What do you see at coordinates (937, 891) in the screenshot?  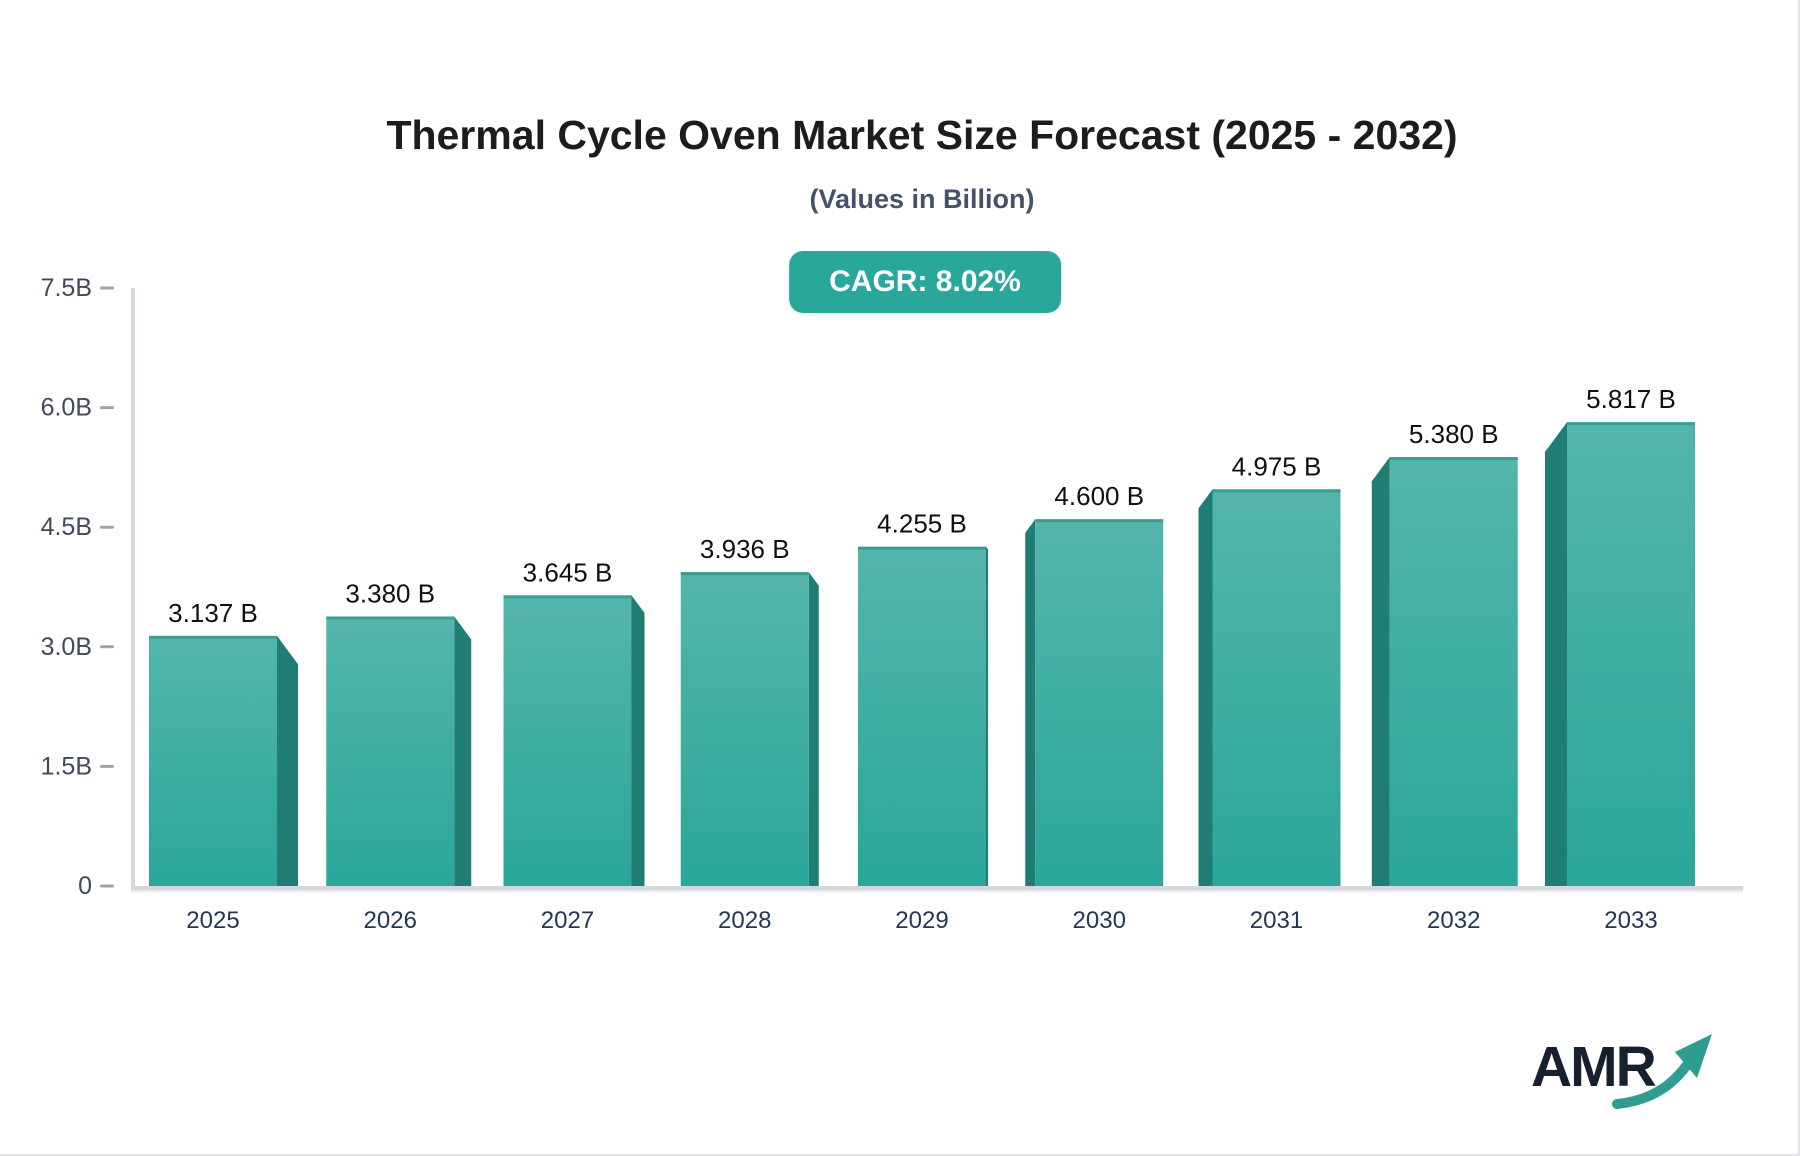 I see `x-axis-line-shadow` at bounding box center [937, 891].